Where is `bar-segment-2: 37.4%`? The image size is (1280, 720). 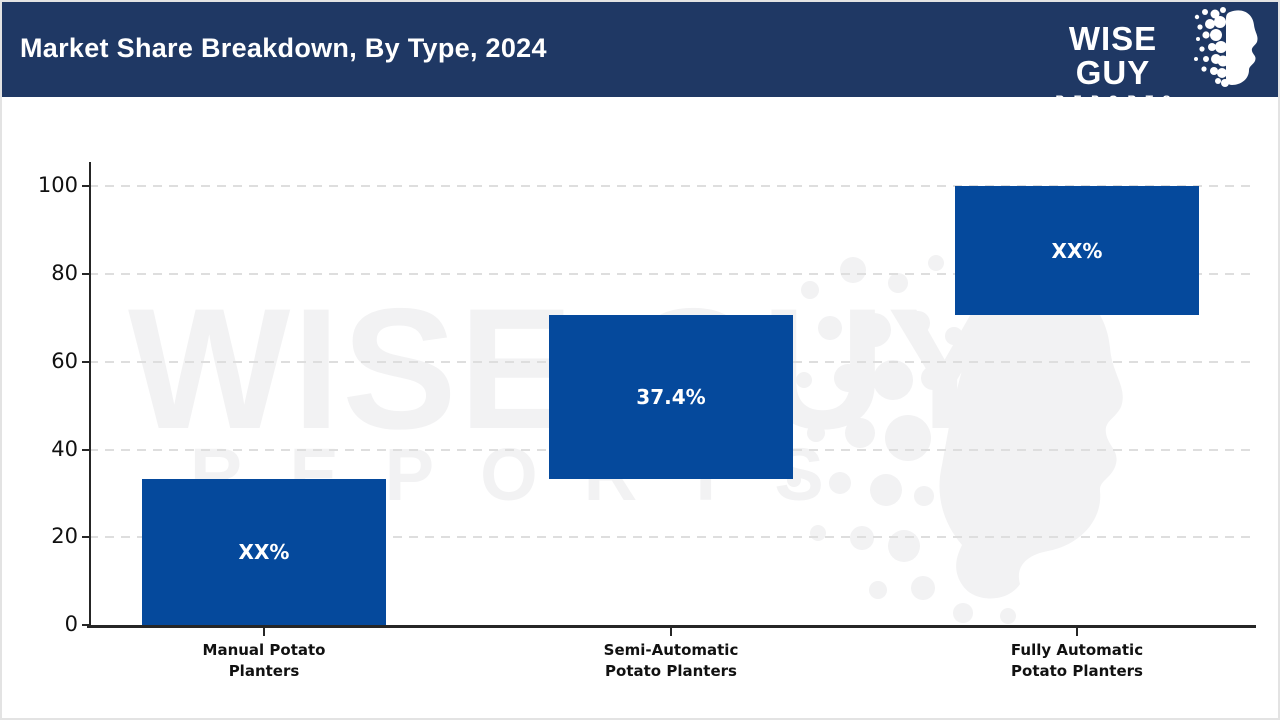
bar-segment-2: 37.4% is located at coordinates (671, 396).